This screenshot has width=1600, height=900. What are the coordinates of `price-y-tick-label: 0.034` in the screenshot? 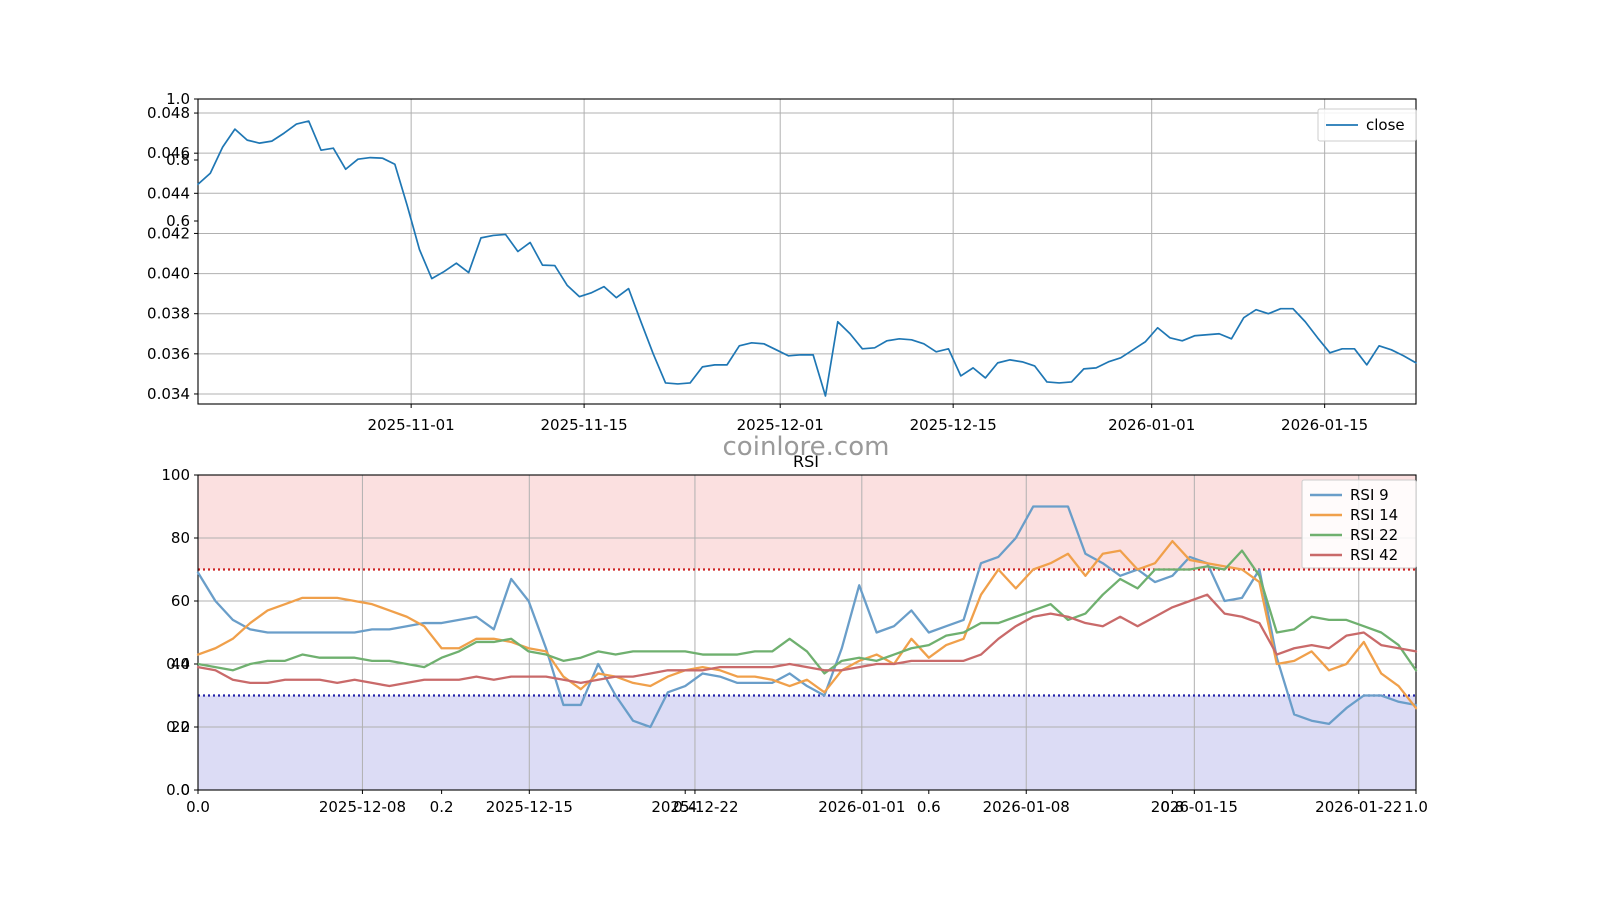 It's located at (168, 394).